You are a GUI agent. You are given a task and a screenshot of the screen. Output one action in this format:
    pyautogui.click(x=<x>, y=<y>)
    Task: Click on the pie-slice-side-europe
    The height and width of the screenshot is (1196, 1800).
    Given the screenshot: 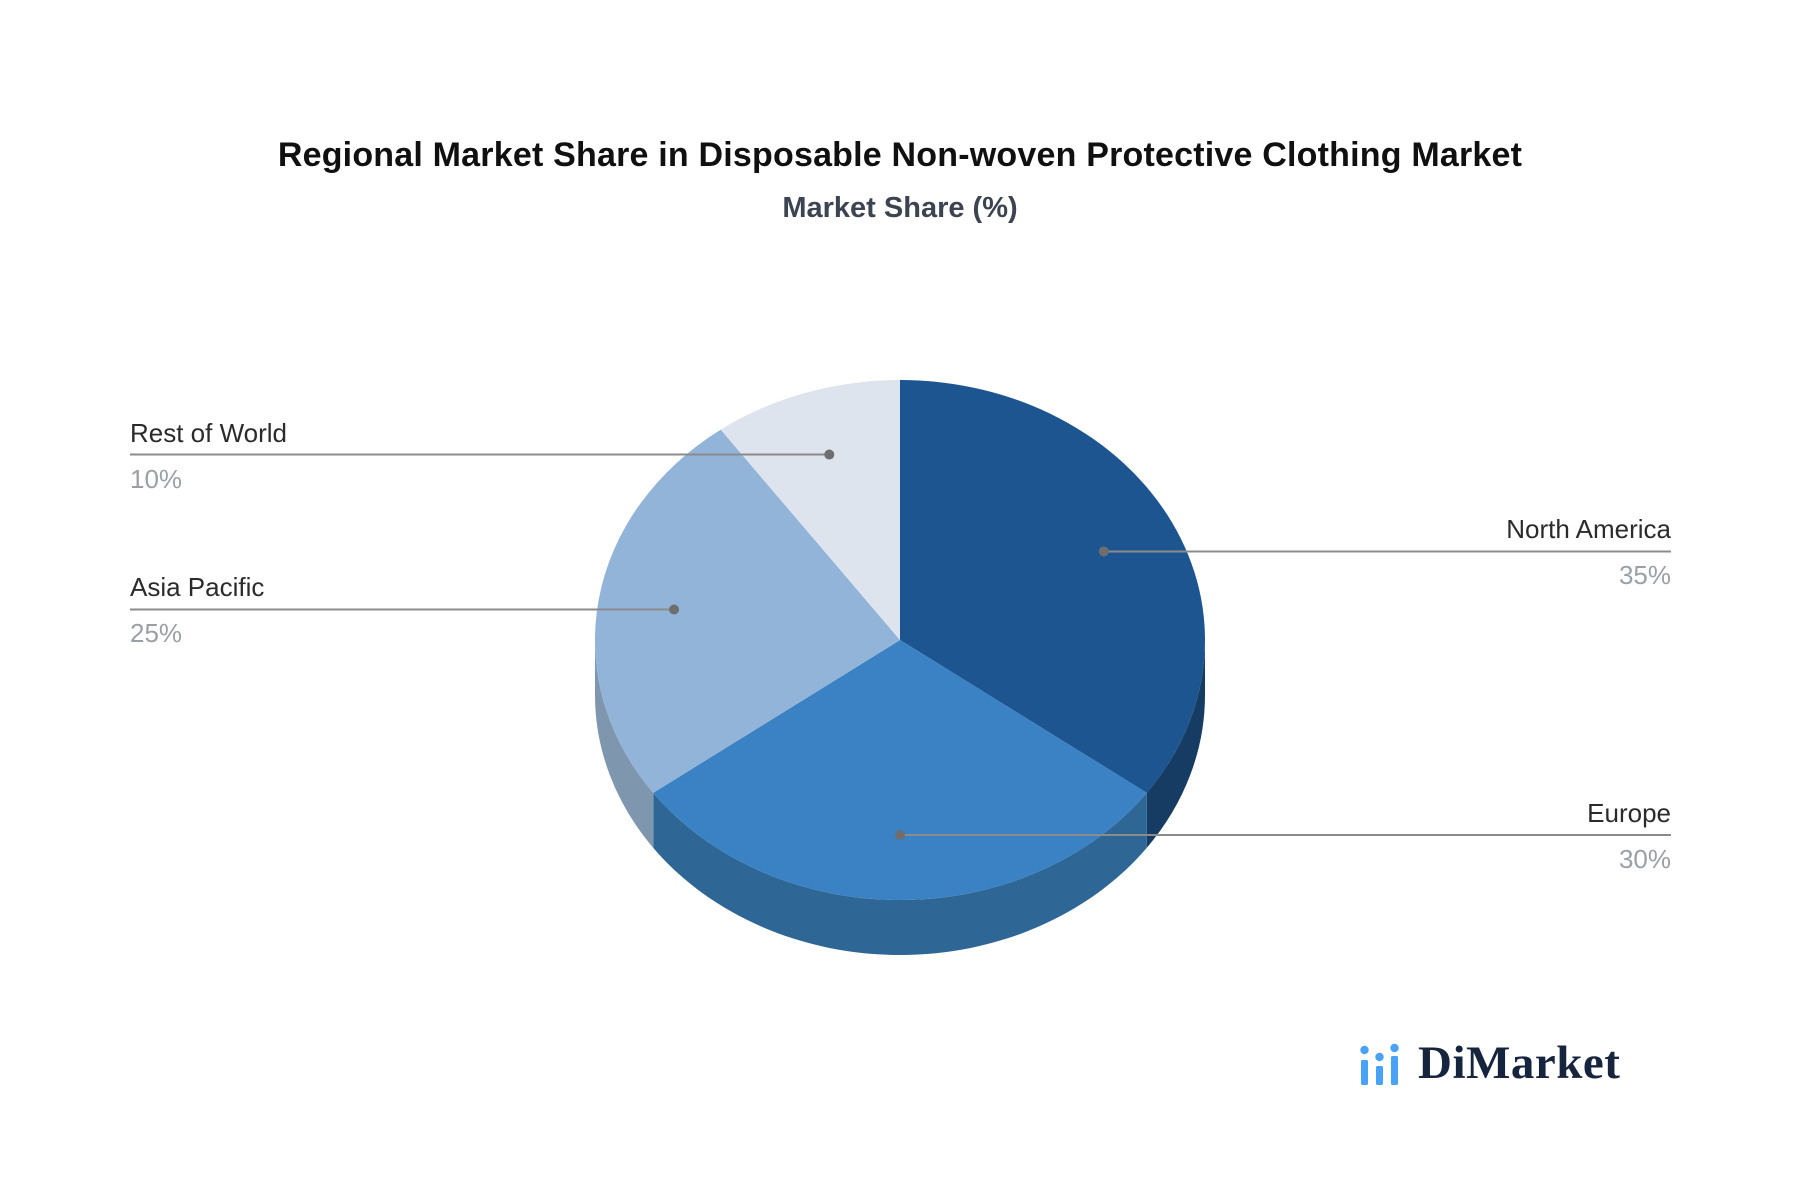 What is the action you would take?
    pyautogui.click(x=900, y=874)
    